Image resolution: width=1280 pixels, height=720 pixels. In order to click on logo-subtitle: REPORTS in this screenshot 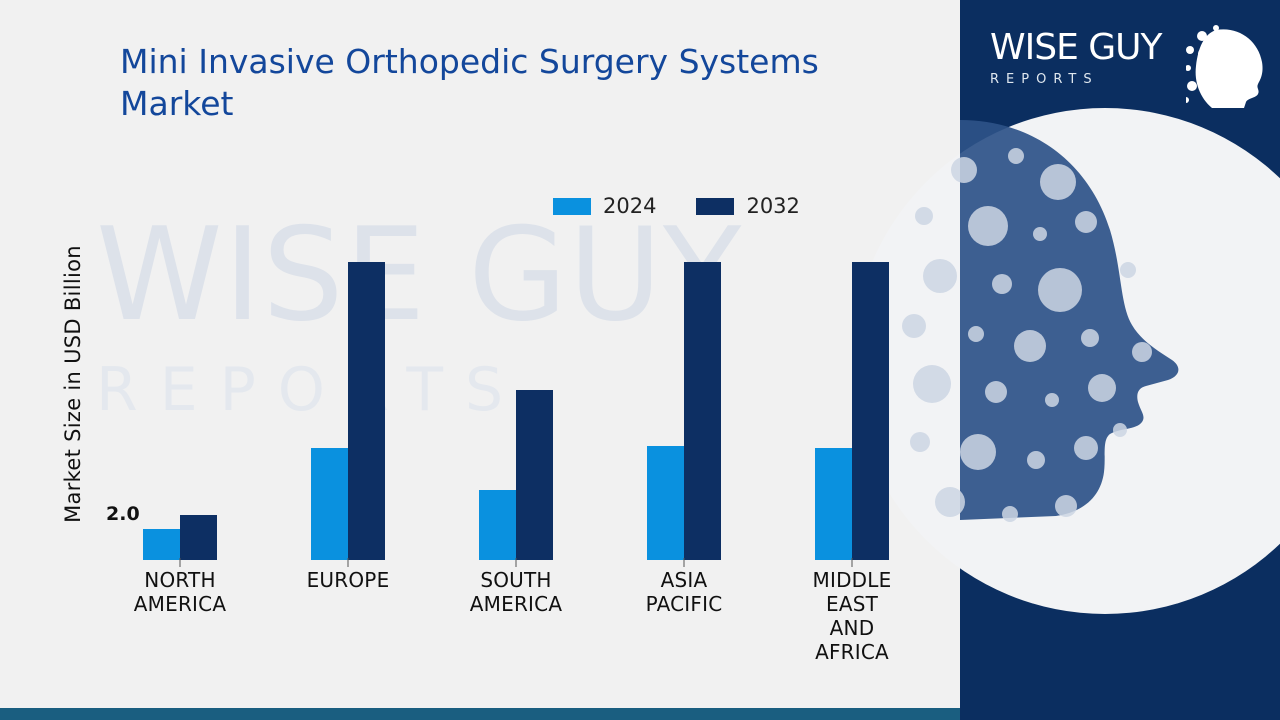, I will do `click(1044, 79)`.